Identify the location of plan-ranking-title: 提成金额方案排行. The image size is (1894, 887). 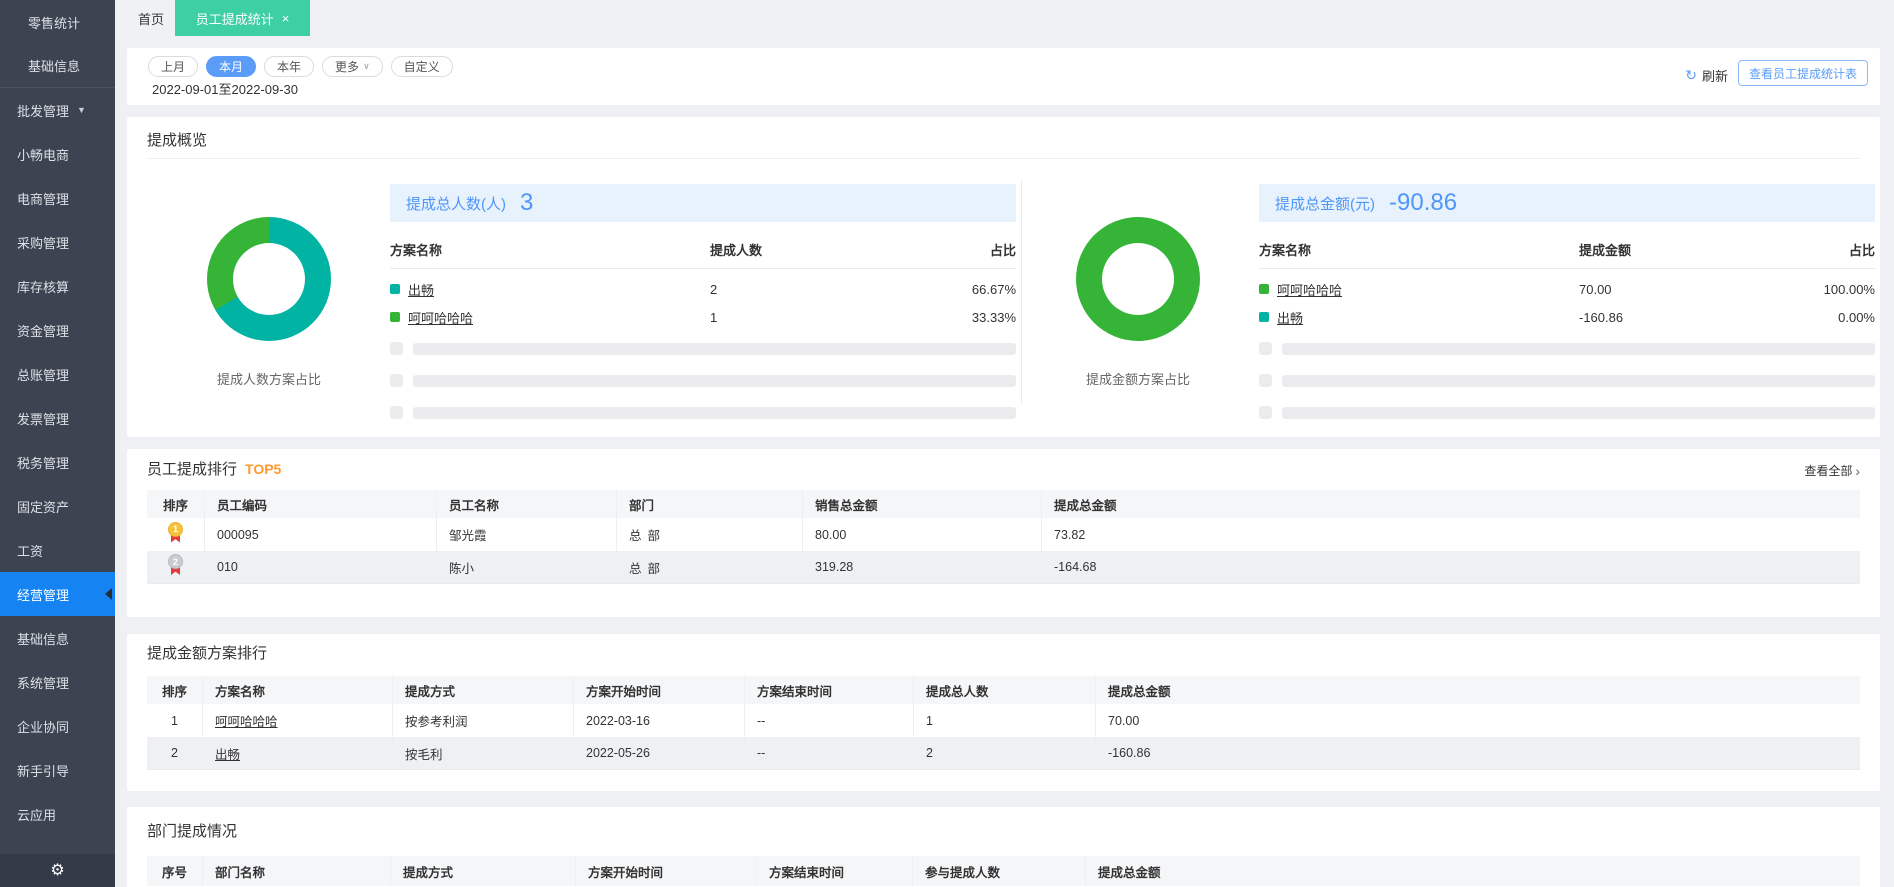
(207, 653).